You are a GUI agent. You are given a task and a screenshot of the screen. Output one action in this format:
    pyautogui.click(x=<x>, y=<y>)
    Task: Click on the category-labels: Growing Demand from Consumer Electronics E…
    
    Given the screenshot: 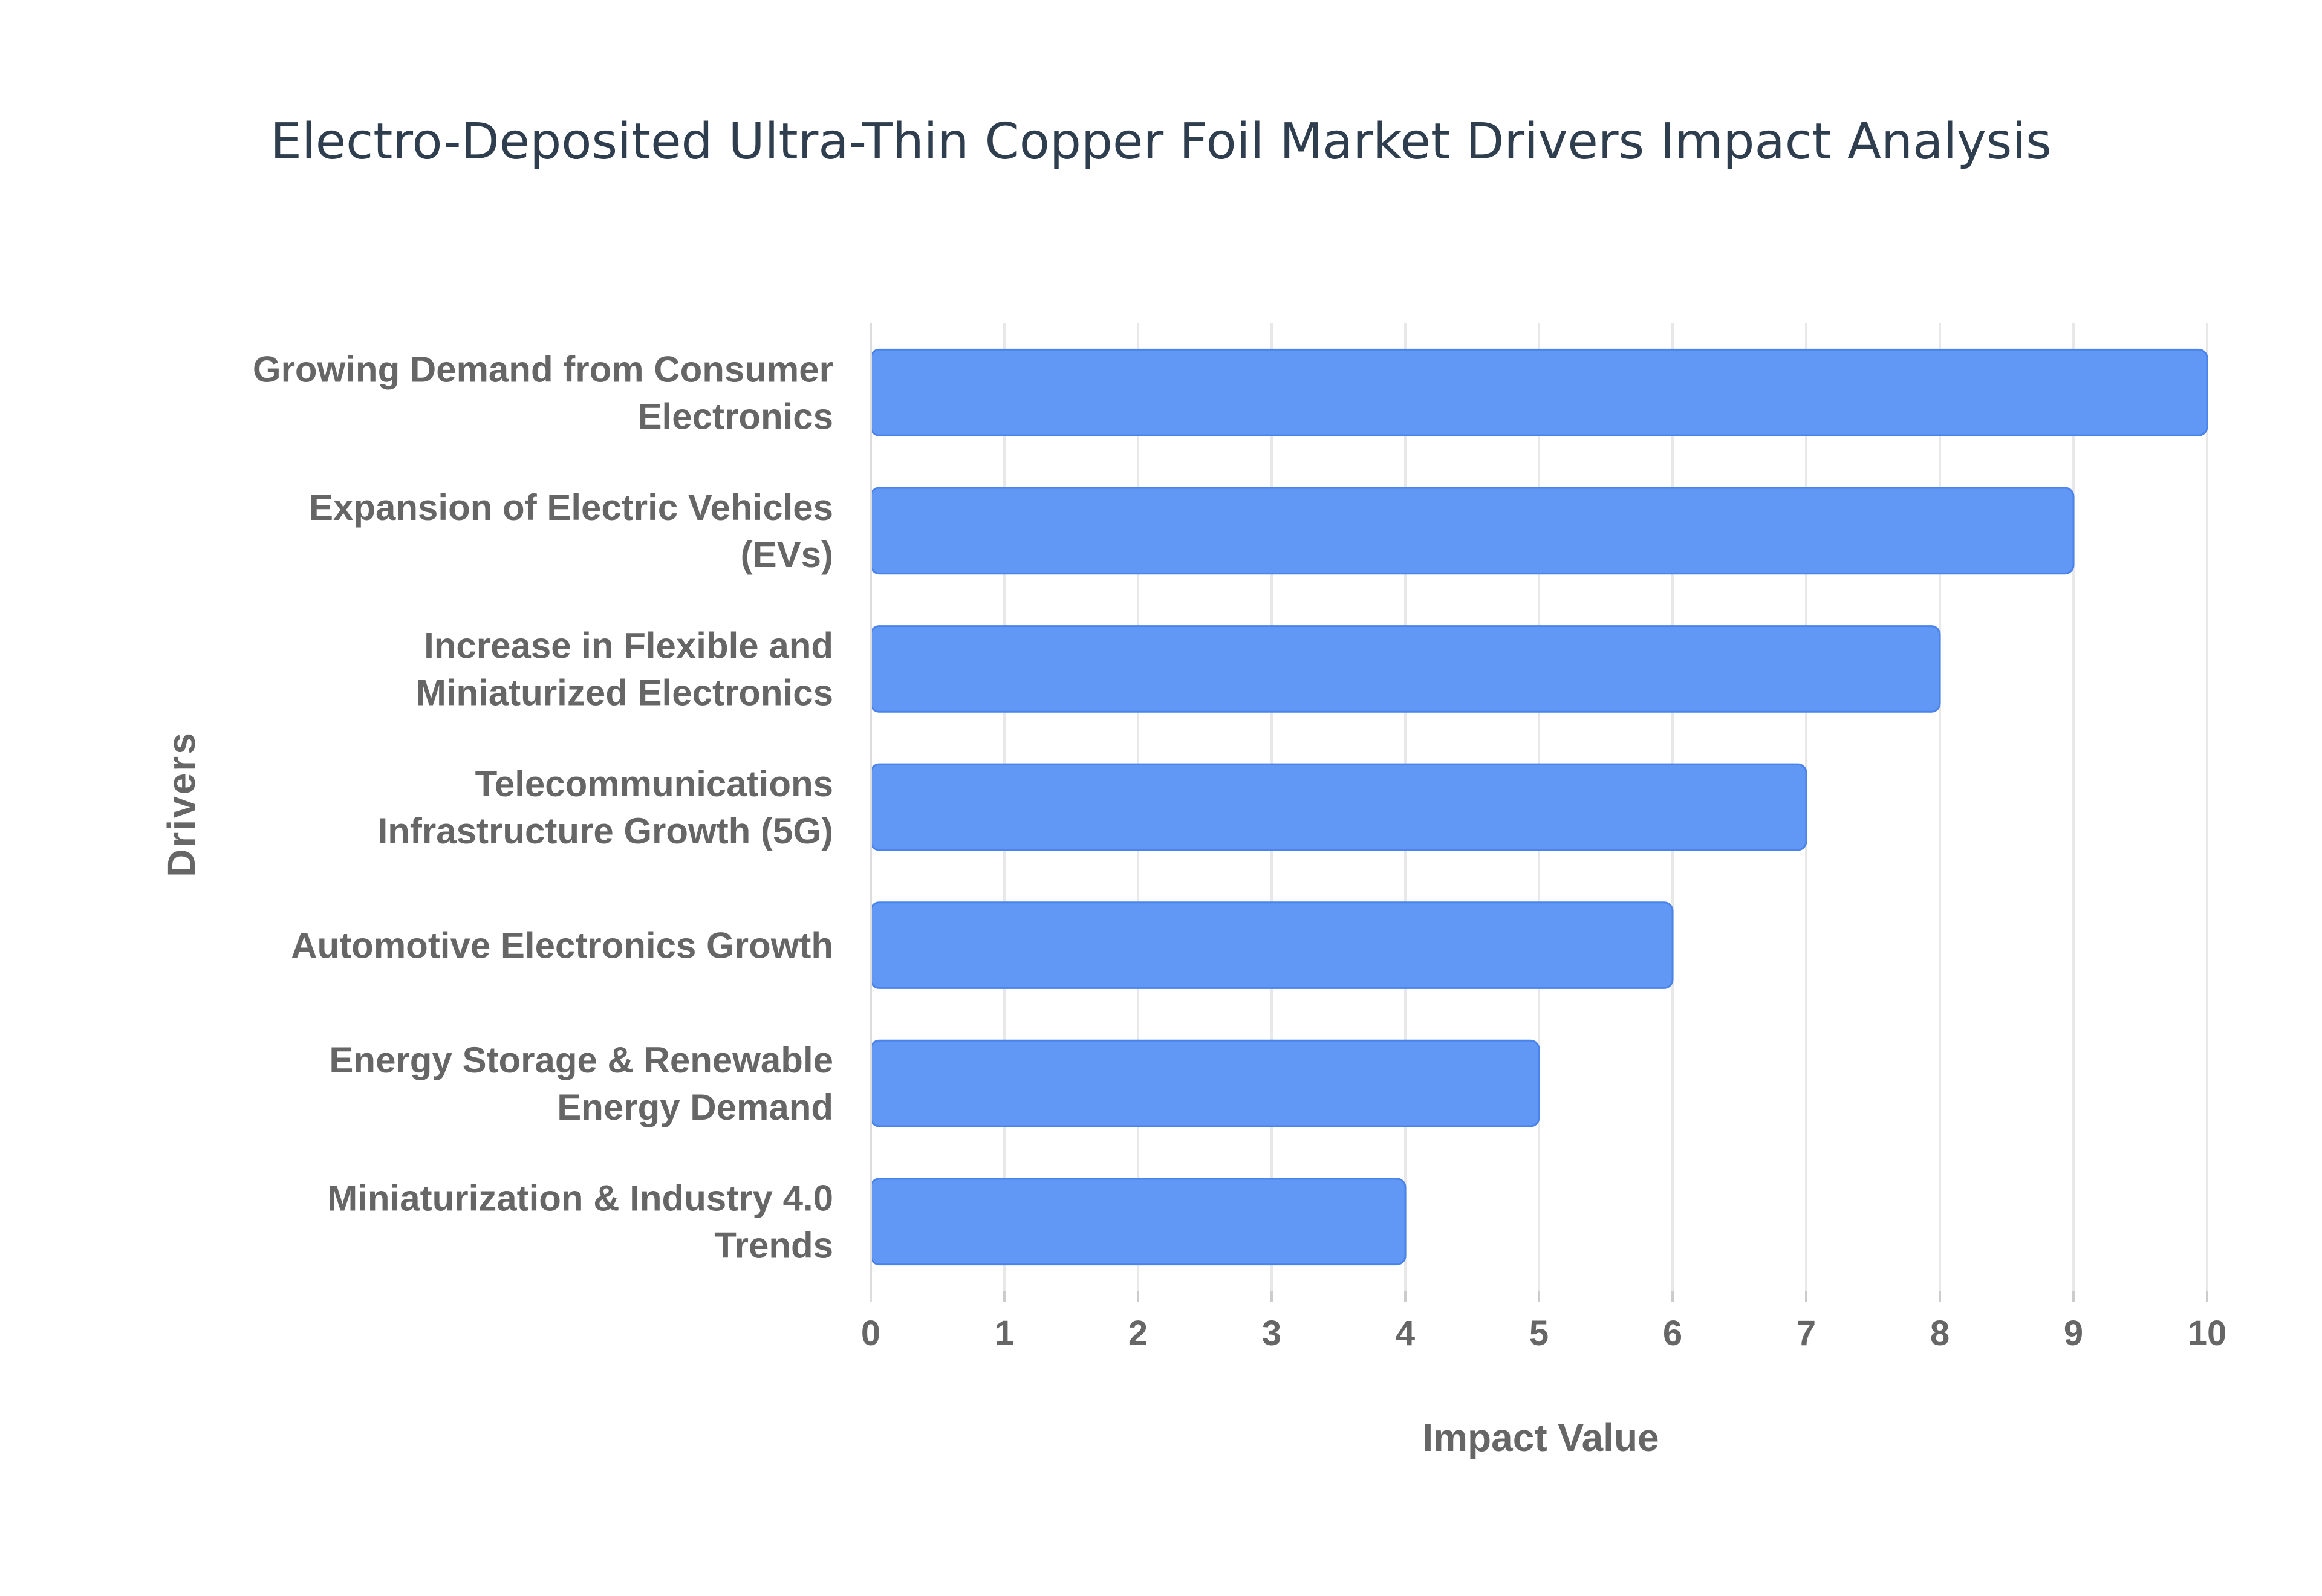 What is the action you would take?
    pyautogui.click(x=543, y=807)
    